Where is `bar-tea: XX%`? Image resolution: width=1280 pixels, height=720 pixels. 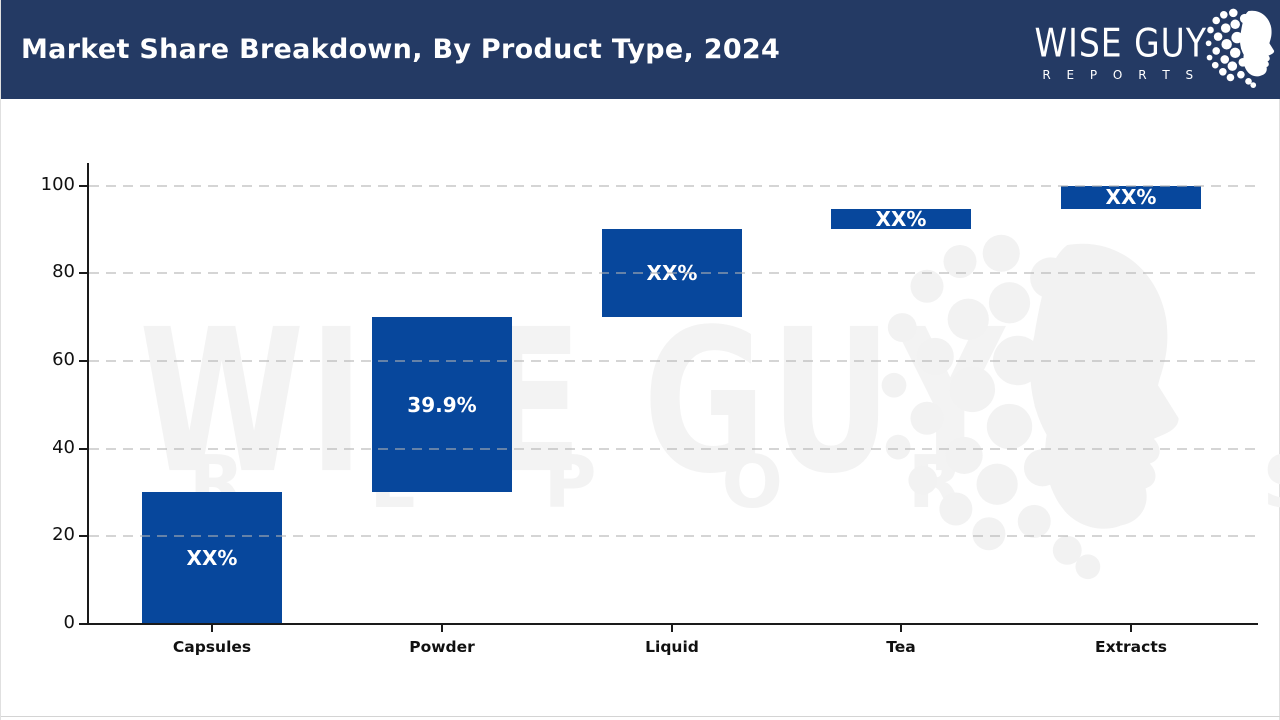 bar-tea: XX% is located at coordinates (901, 219).